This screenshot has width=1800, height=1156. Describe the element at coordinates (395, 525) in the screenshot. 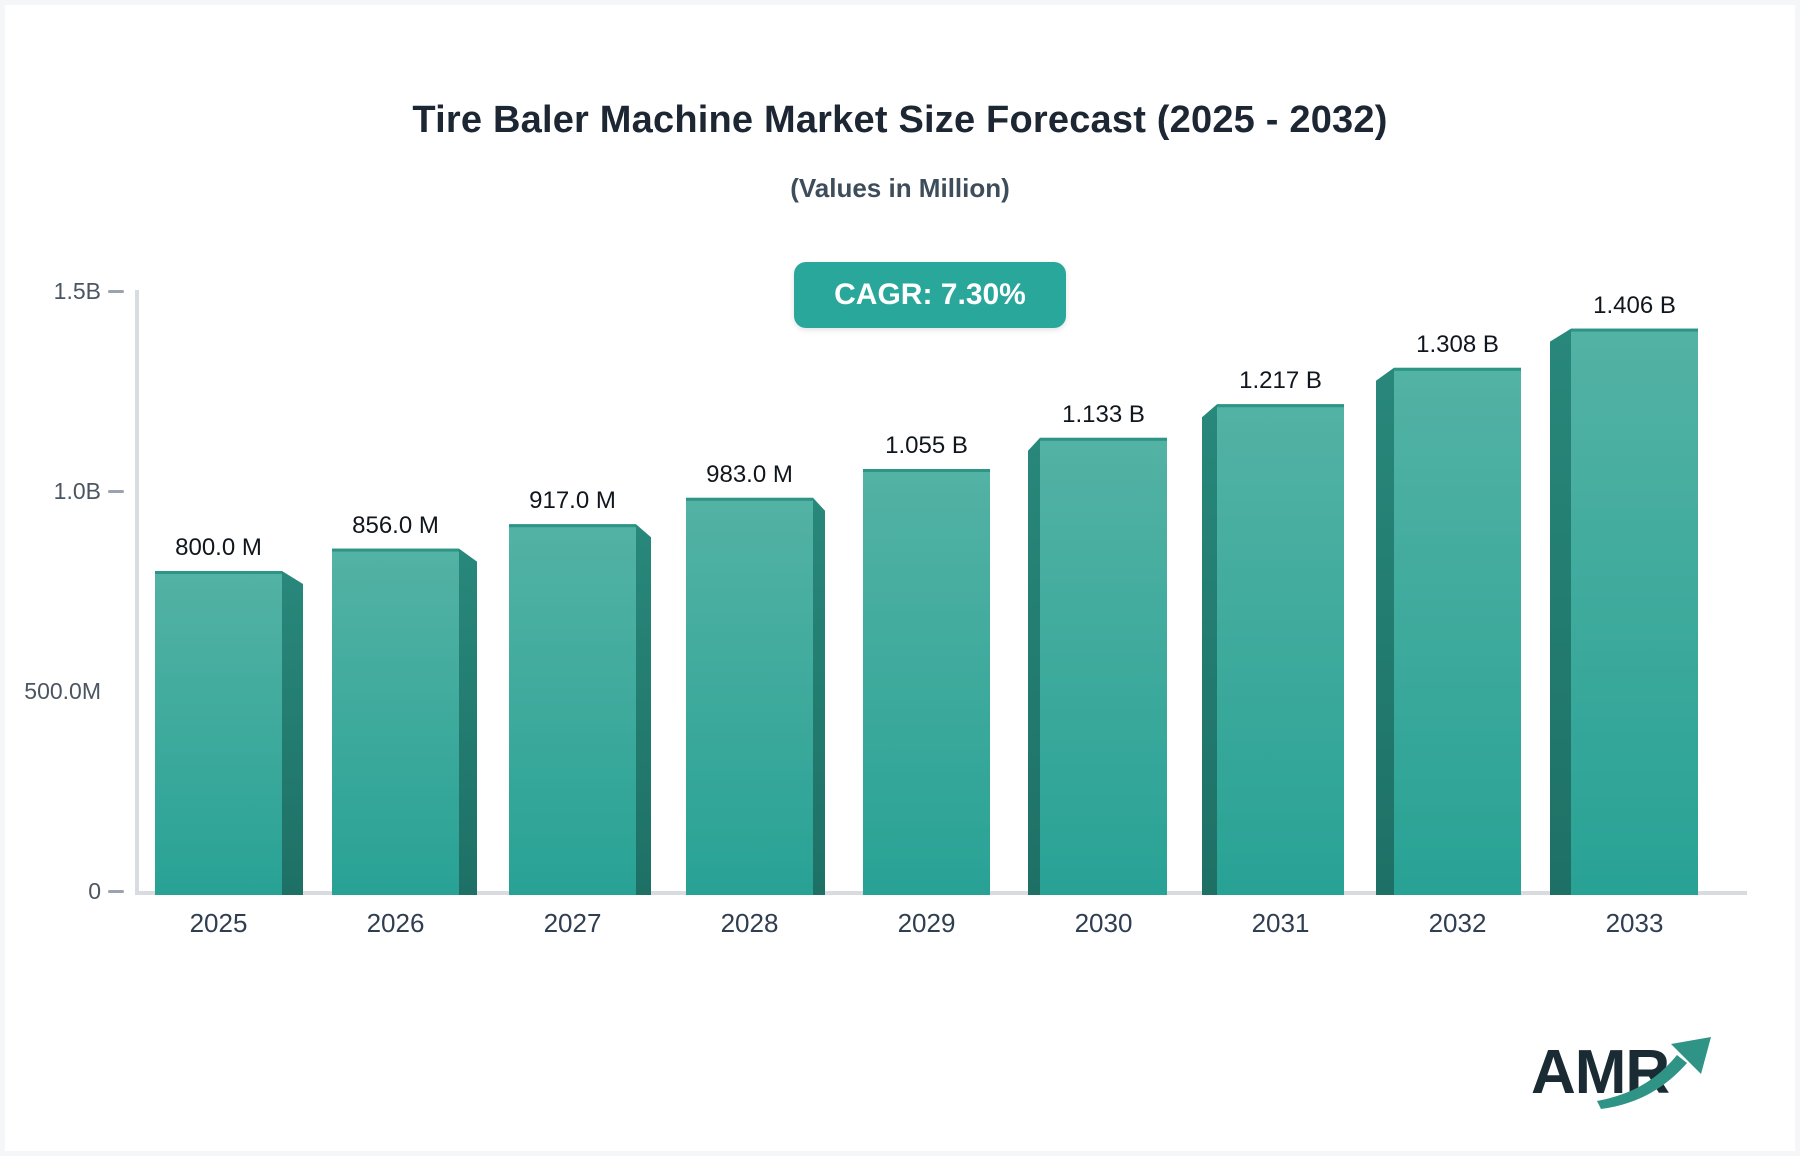

I see `bar-value-label: 856.0 M` at that location.